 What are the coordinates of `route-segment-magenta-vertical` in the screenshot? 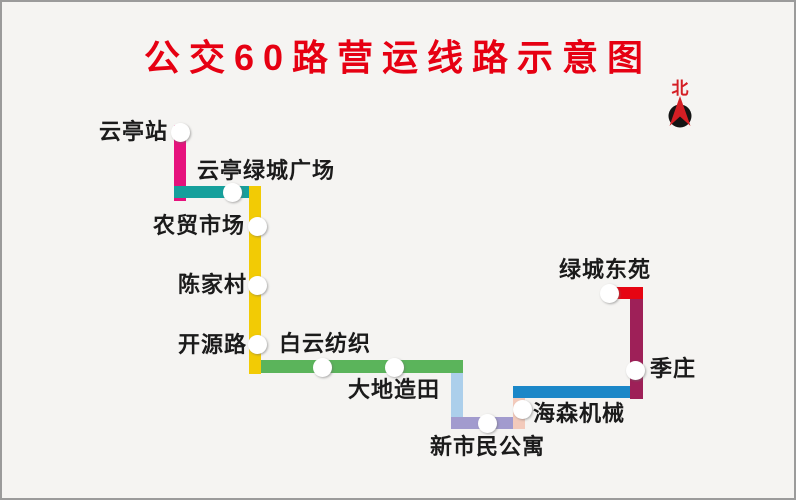 It's located at (180, 163).